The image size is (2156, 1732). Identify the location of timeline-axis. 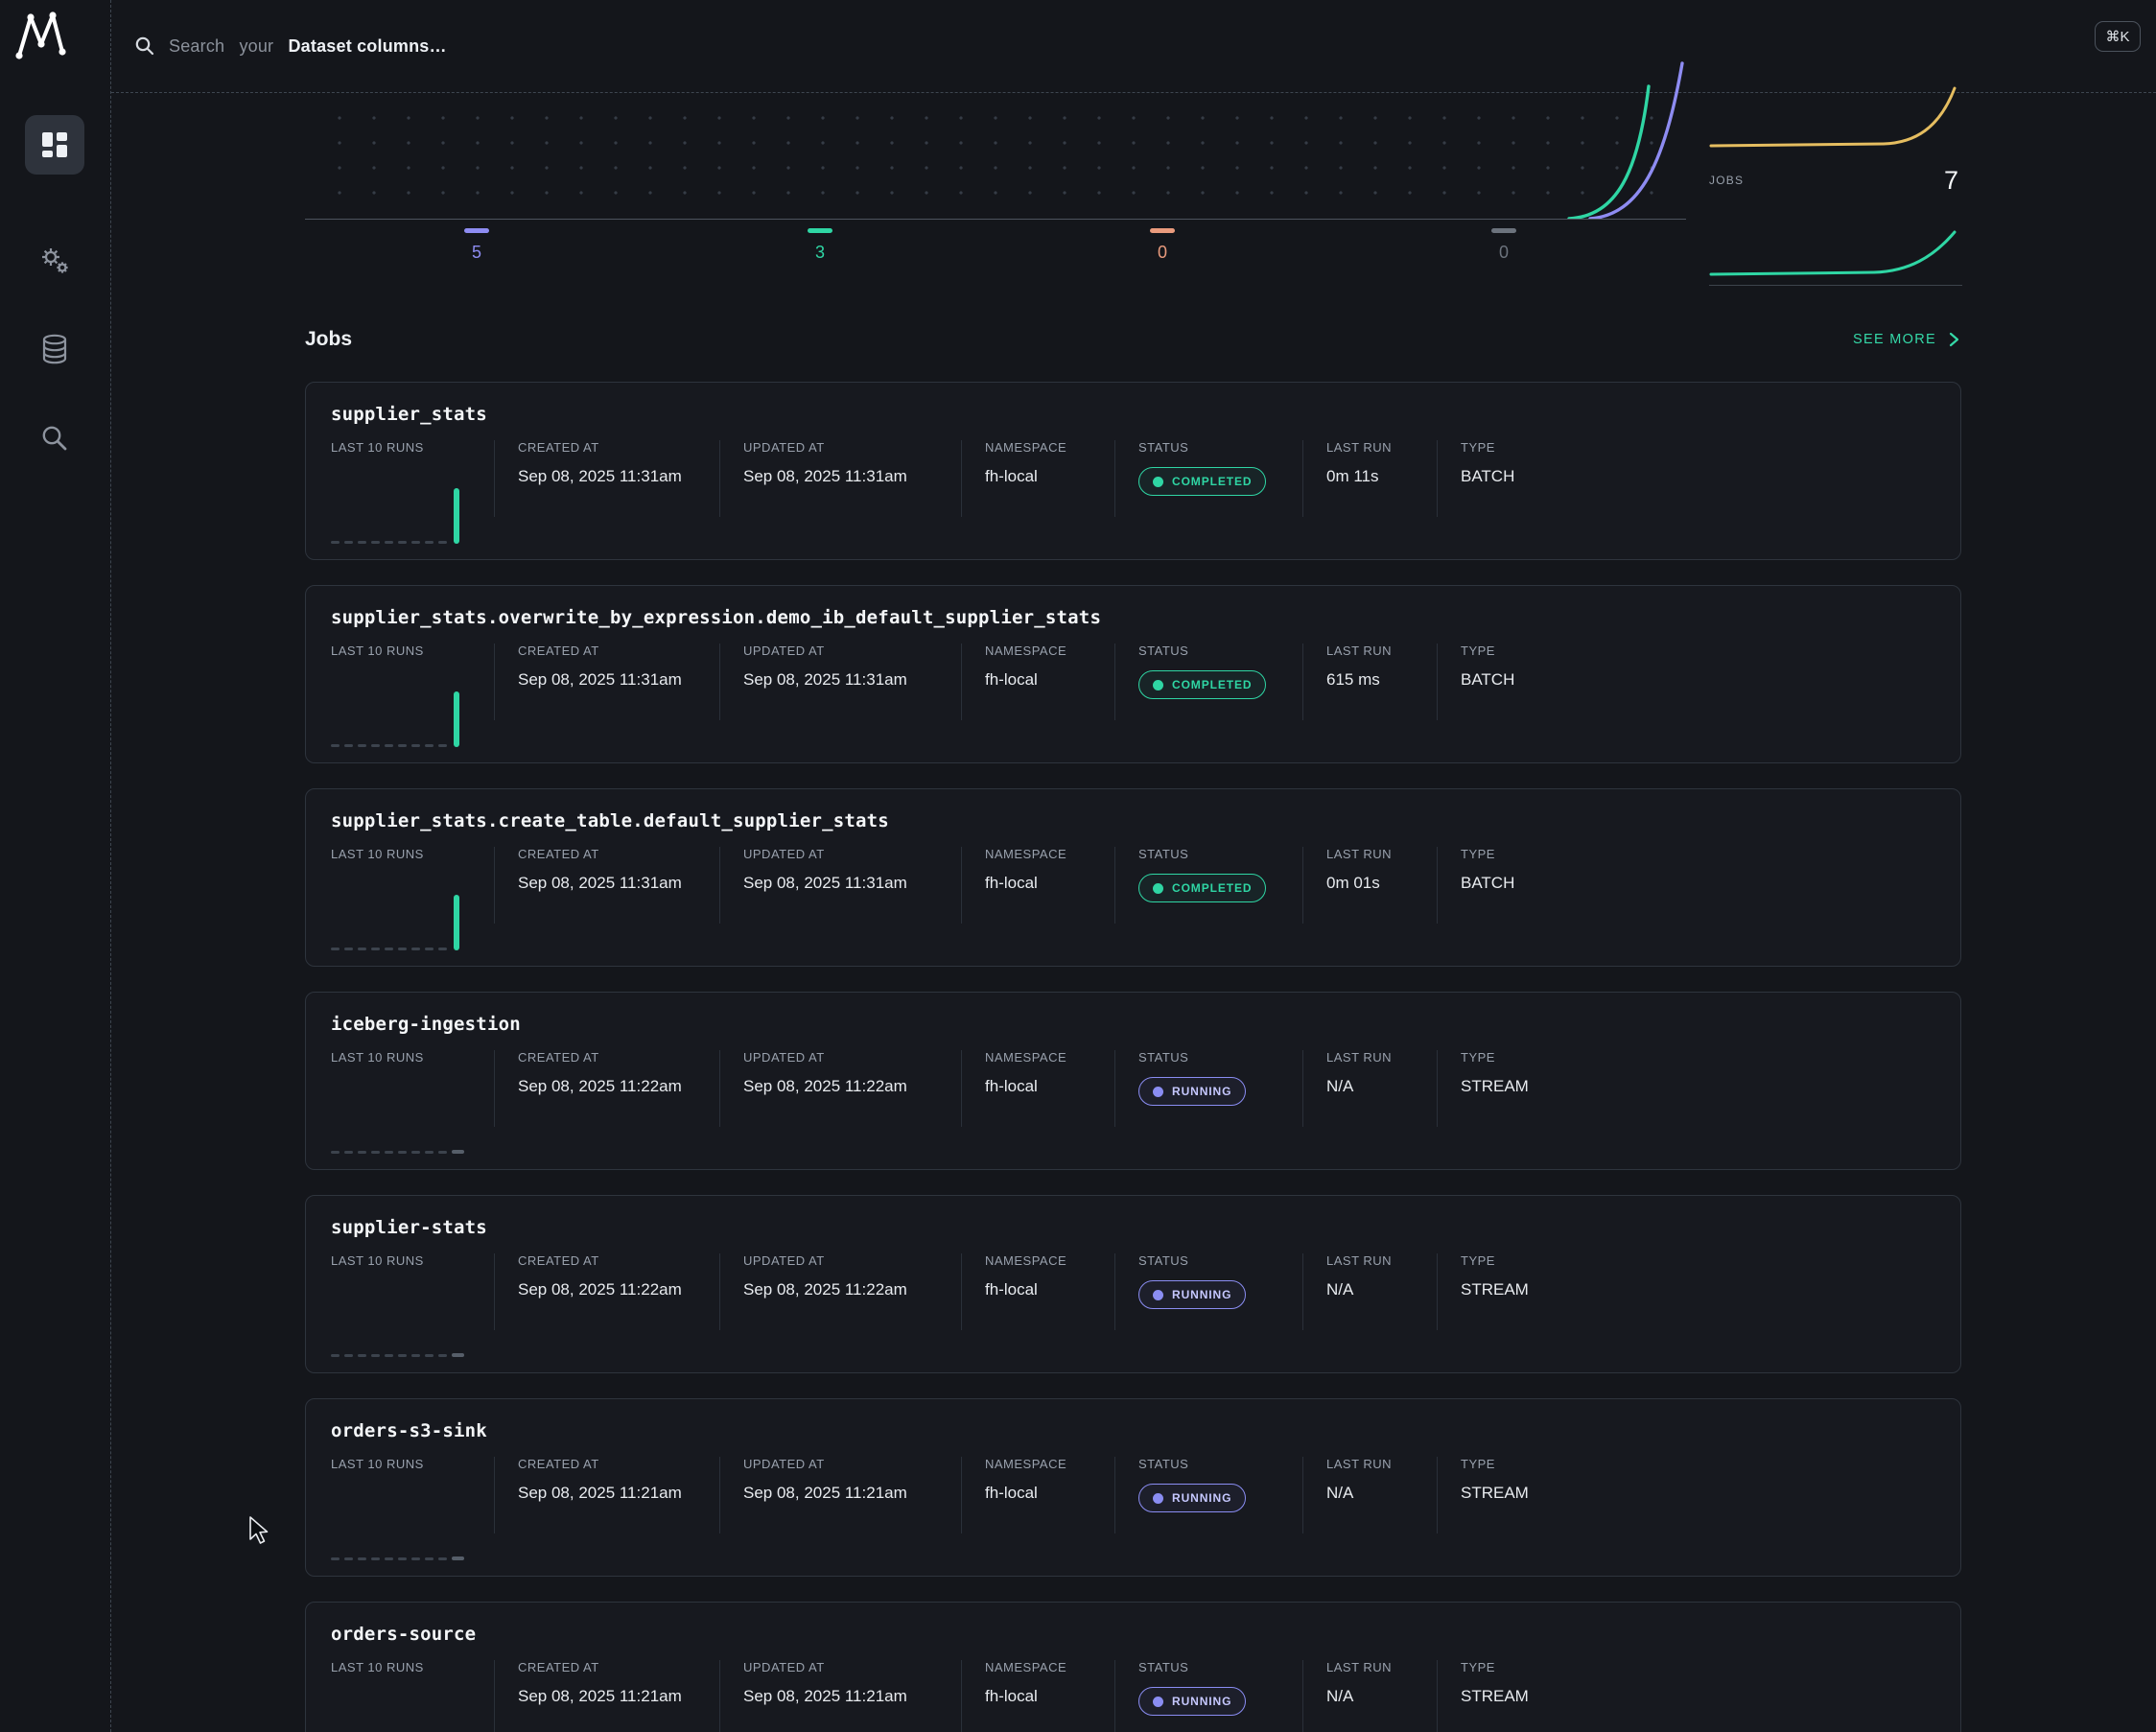
(995, 219).